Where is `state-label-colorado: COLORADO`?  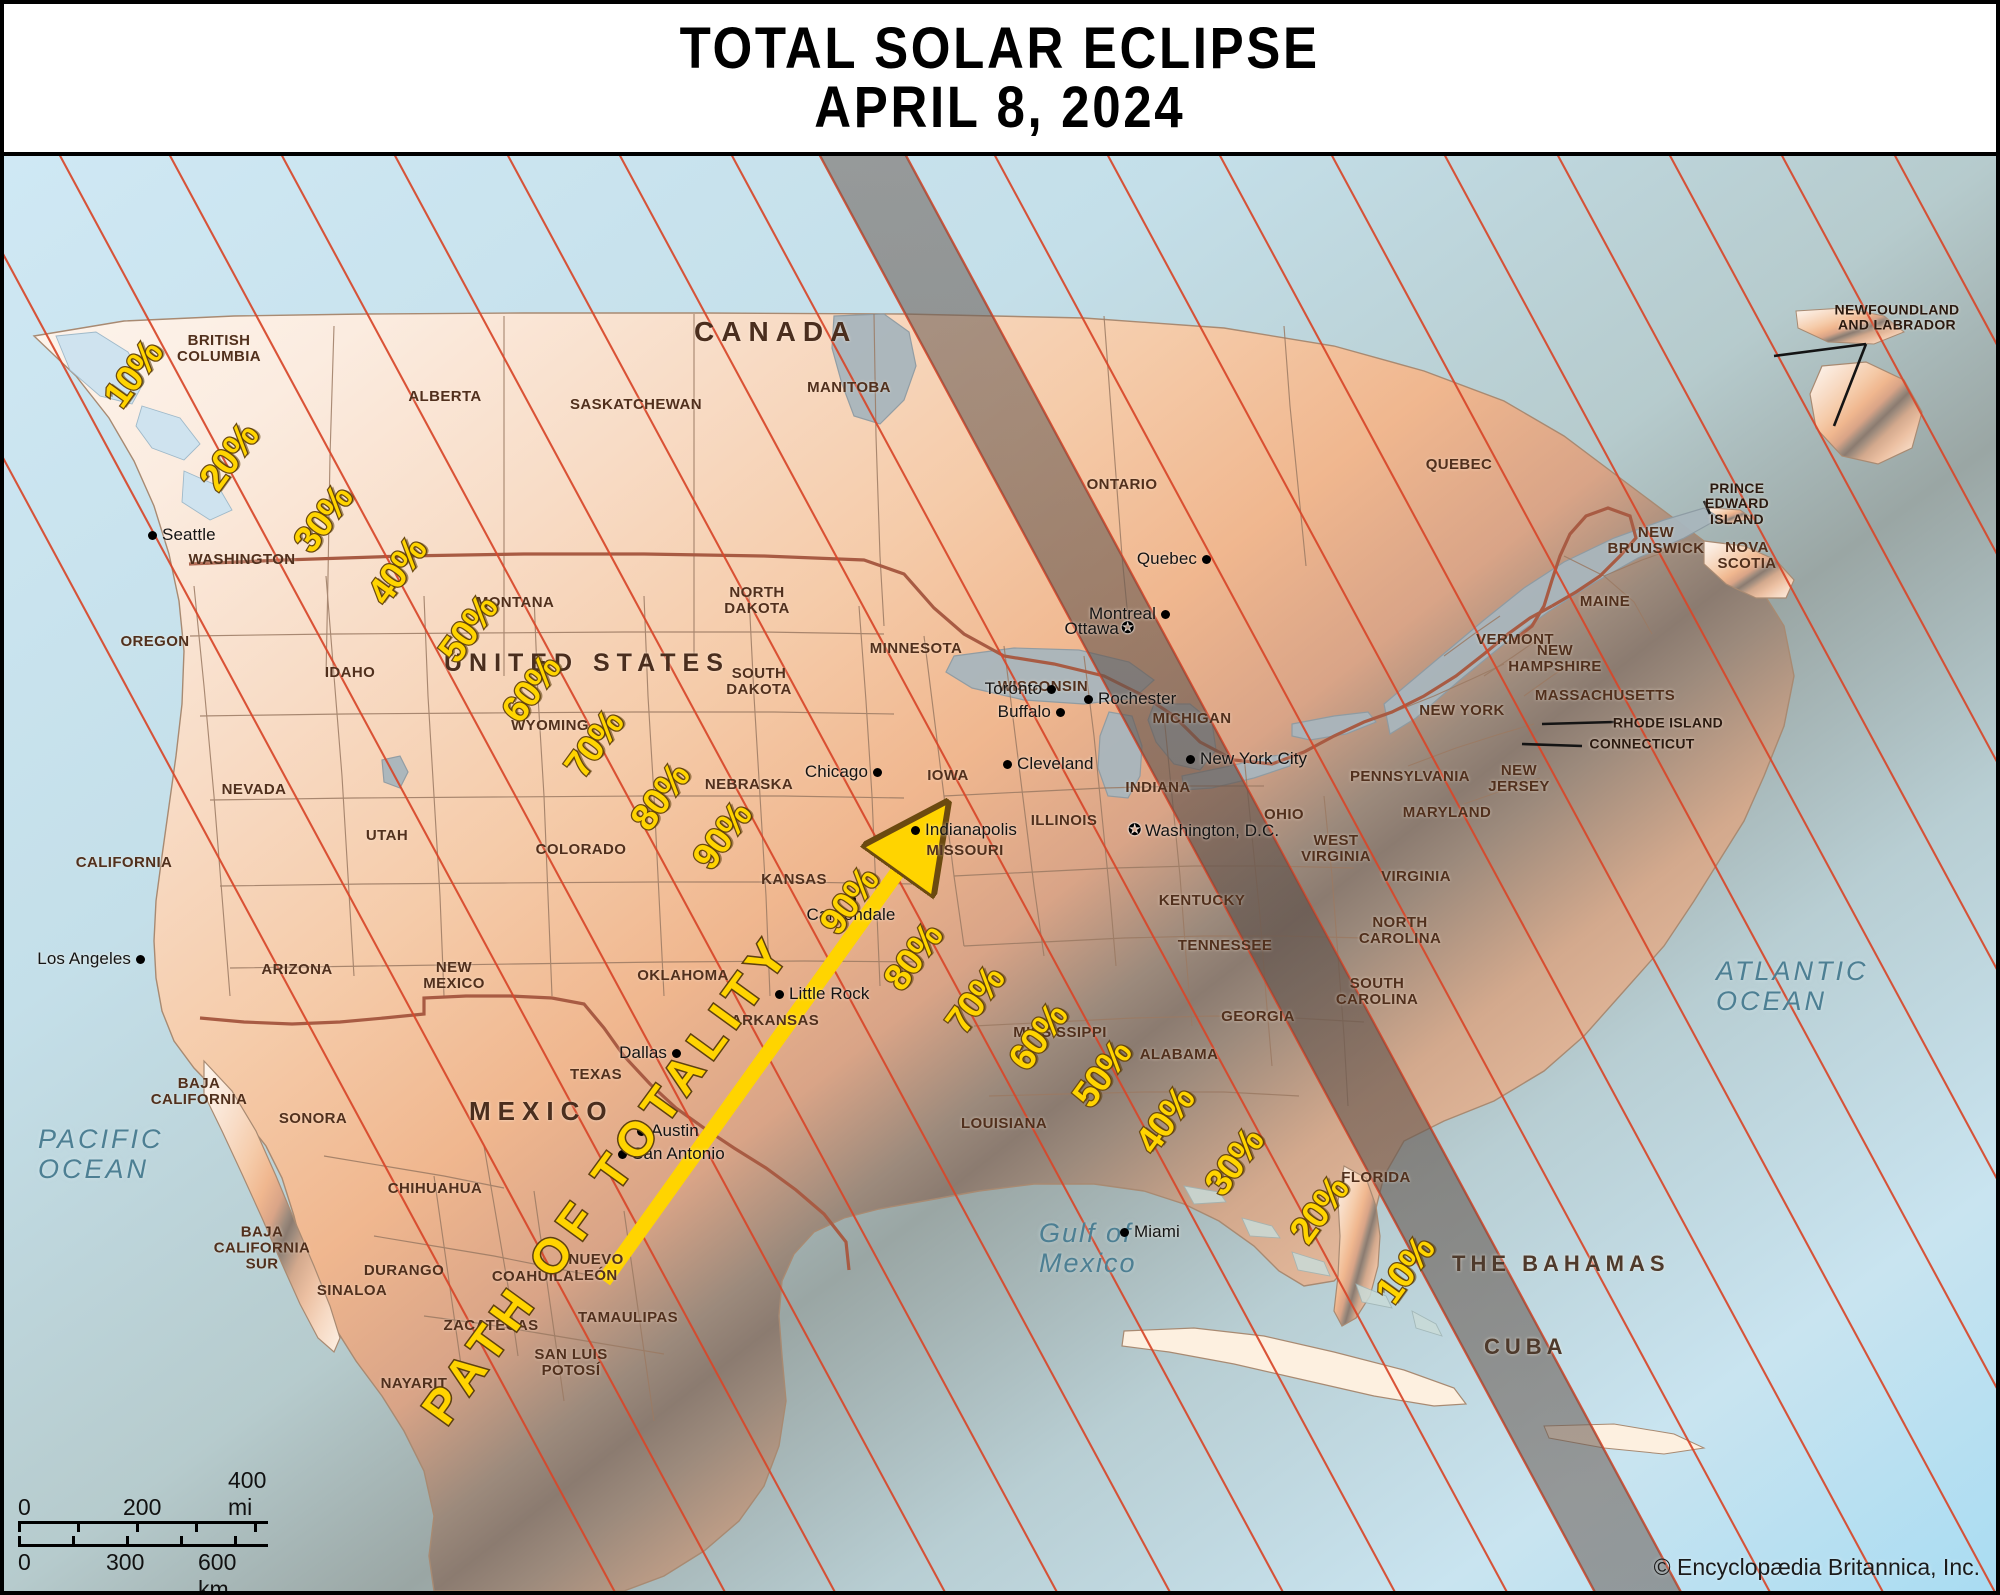 state-label-colorado: COLORADO is located at coordinates (581, 849).